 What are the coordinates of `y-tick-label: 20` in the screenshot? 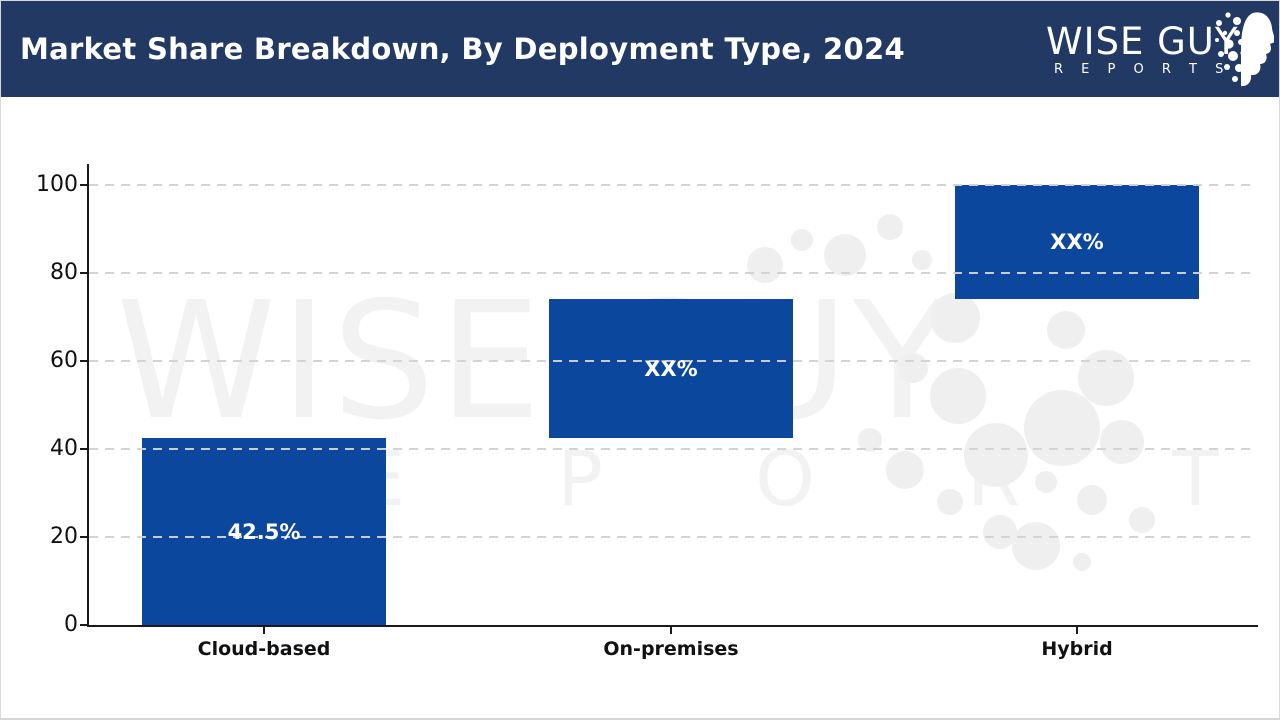 It's located at (64, 536).